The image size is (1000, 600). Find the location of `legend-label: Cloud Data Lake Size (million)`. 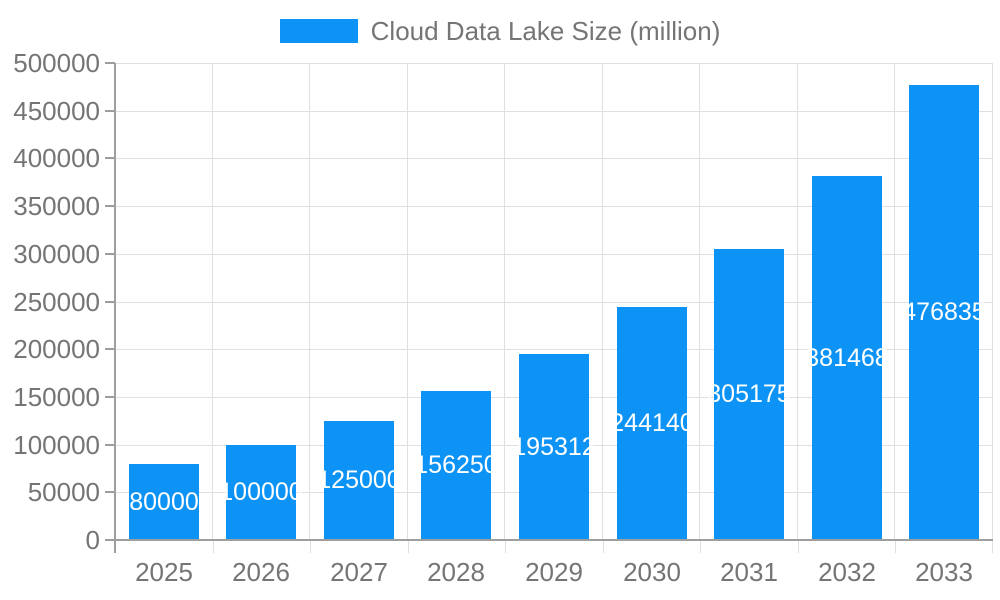

legend-label: Cloud Data Lake Size (million) is located at coordinates (545, 31).